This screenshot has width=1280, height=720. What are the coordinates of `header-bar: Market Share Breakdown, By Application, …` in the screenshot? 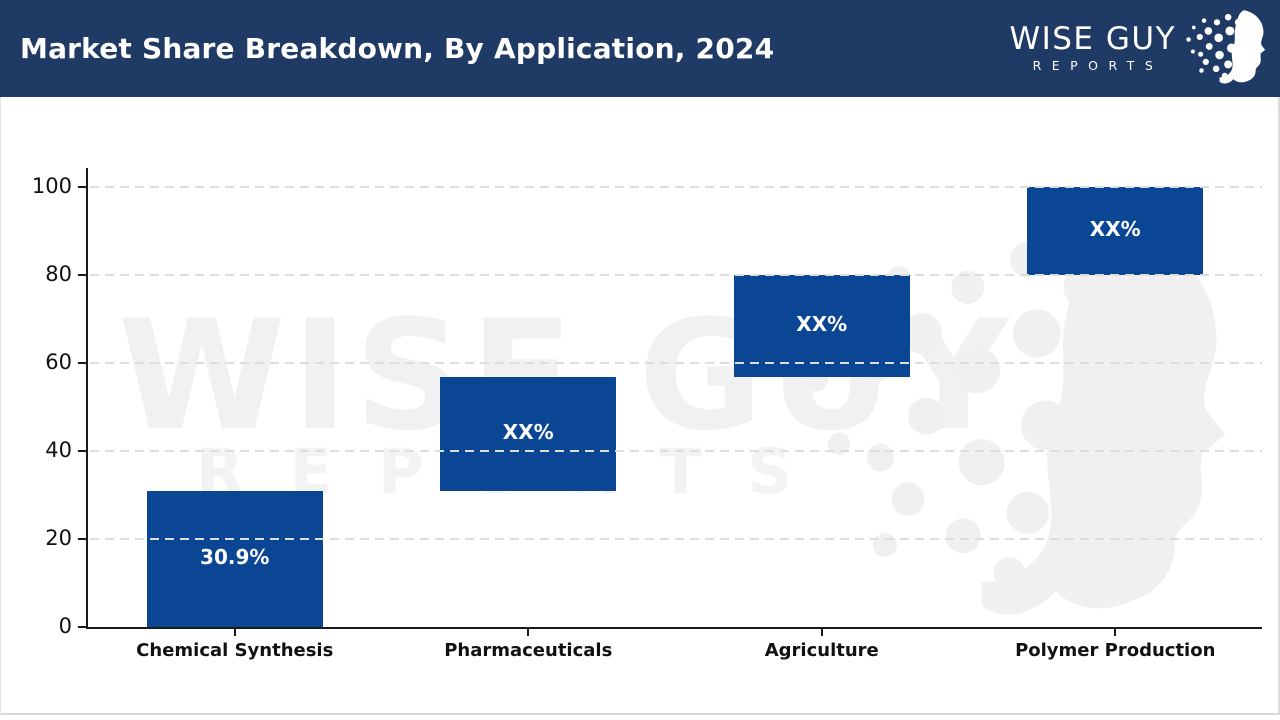 It's located at (640, 48).